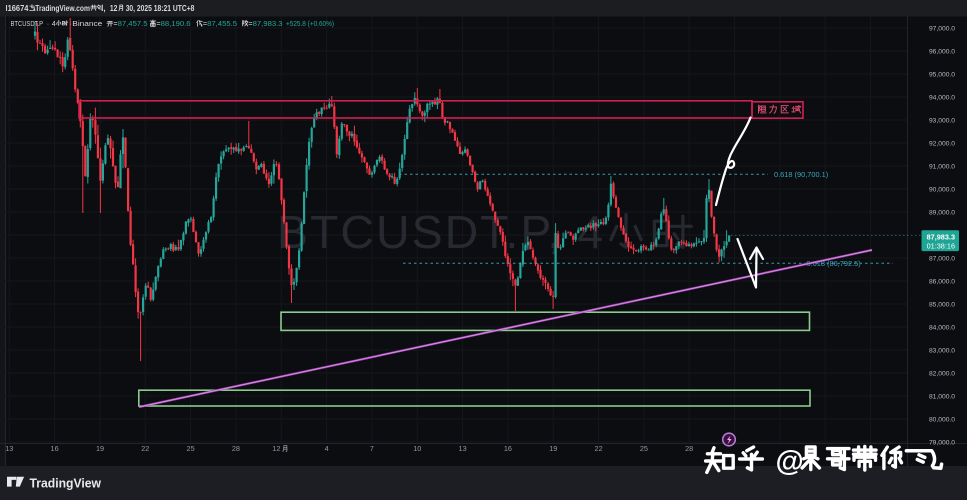 This screenshot has height=500, width=967. Describe the element at coordinates (17, 8) in the screenshot. I see `svg-text: l16674` at that location.